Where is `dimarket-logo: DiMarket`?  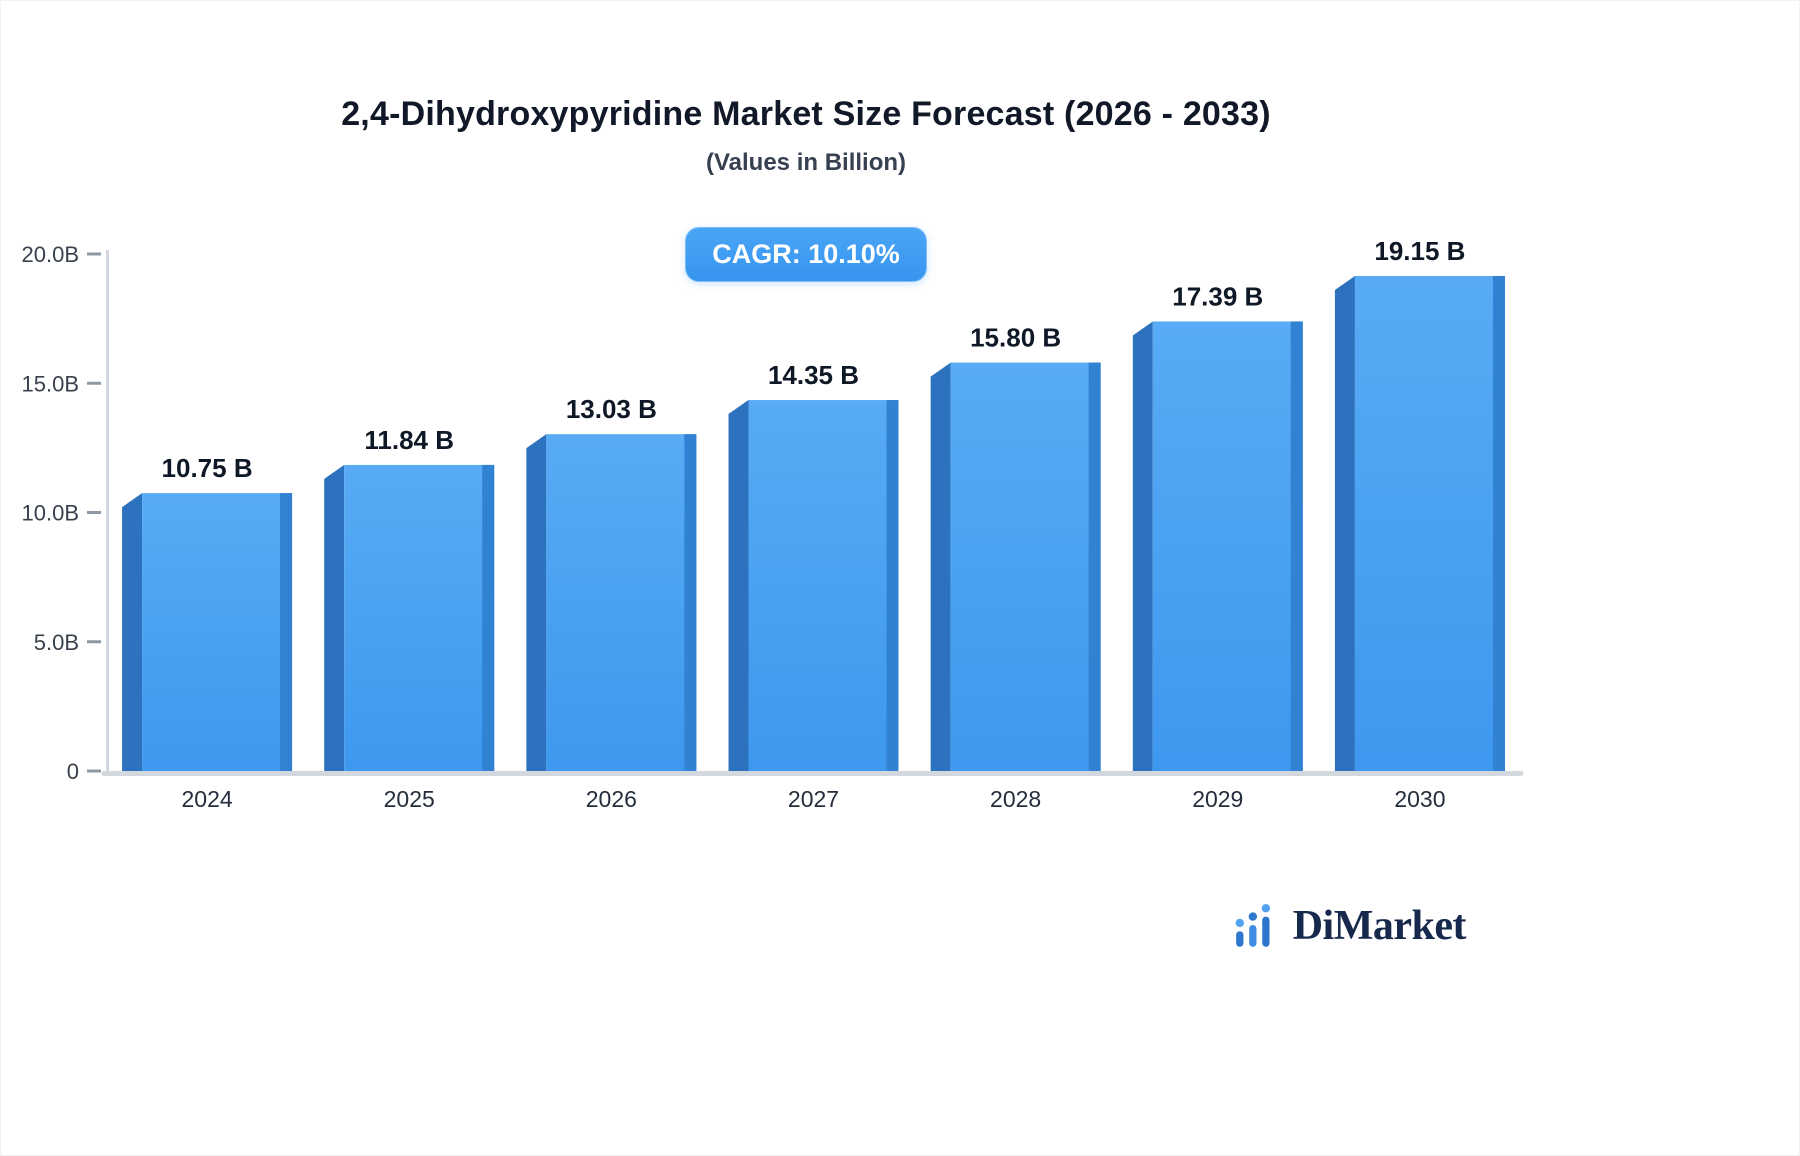
dimarket-logo: DiMarket is located at coordinates (1350, 926).